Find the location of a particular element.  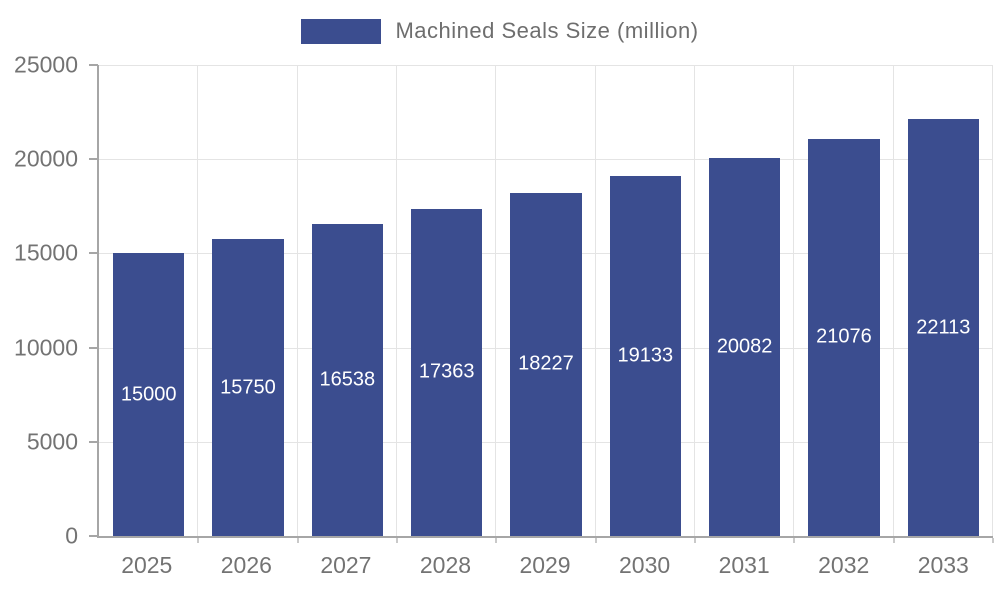

y-axis-tick-label: 0 is located at coordinates (71, 535).